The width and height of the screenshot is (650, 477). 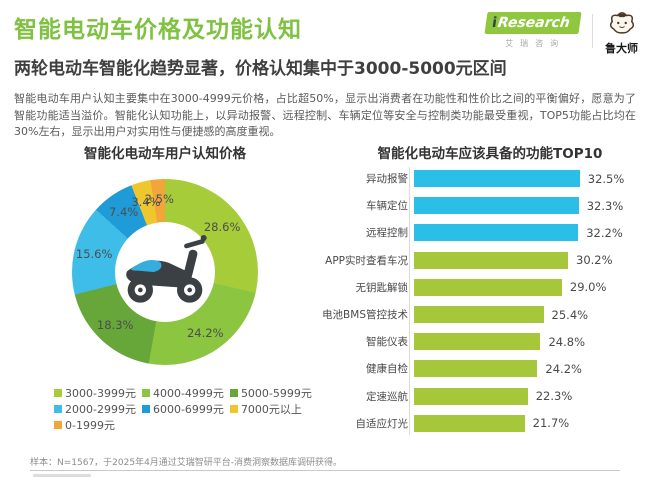 I want to click on scooter-icon, so click(x=165, y=272).